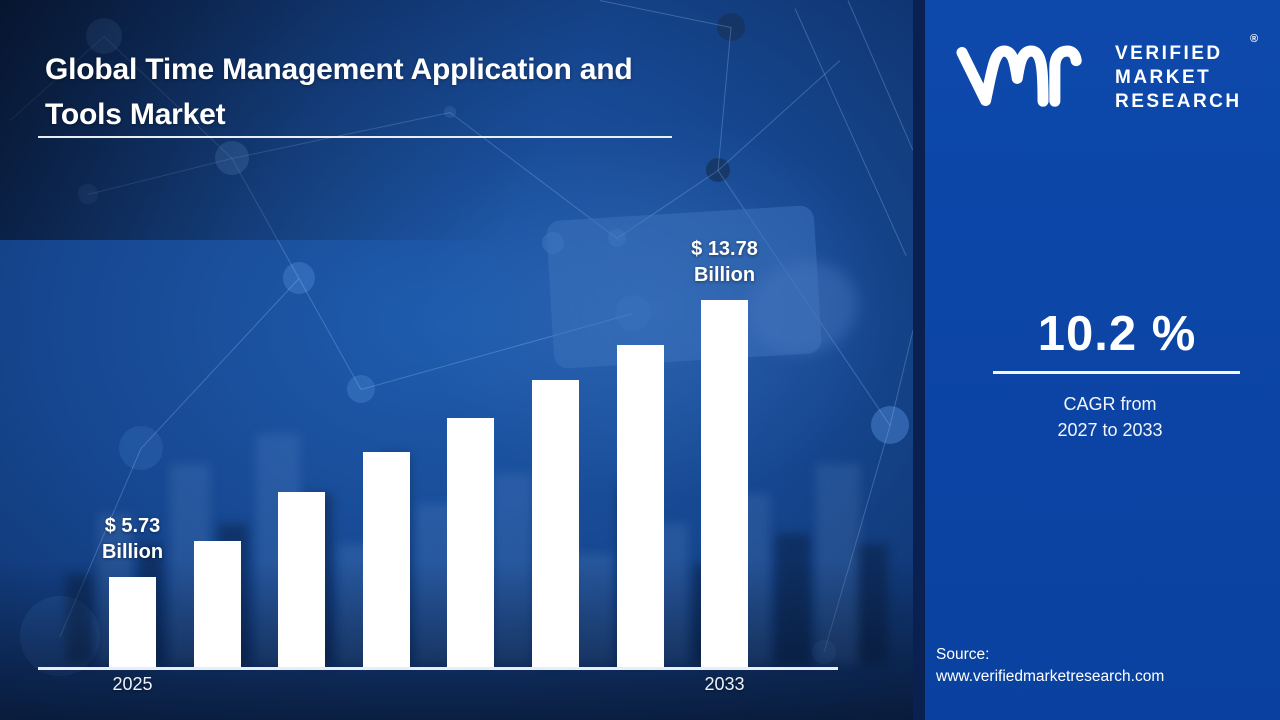 The image size is (1280, 720). I want to click on vmr-logo-icon, so click(1019, 76).